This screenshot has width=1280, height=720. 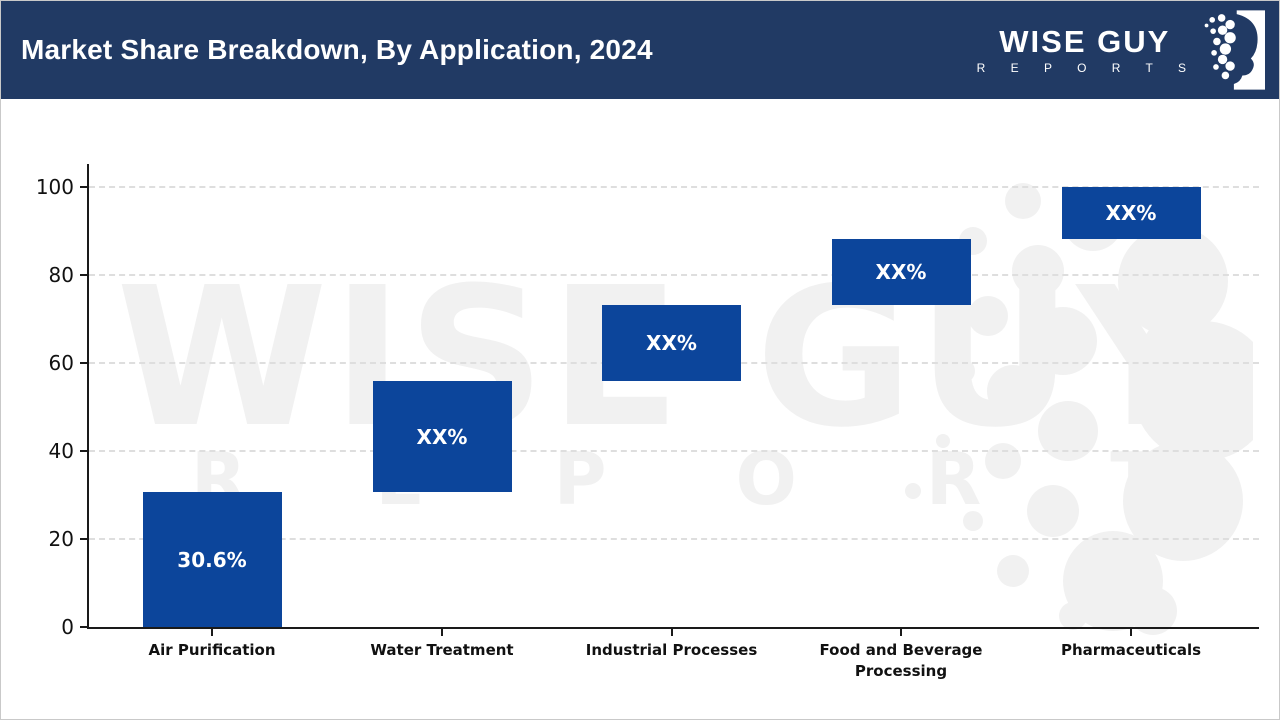 I want to click on bar-air-purification: 30.6%, so click(x=212, y=559).